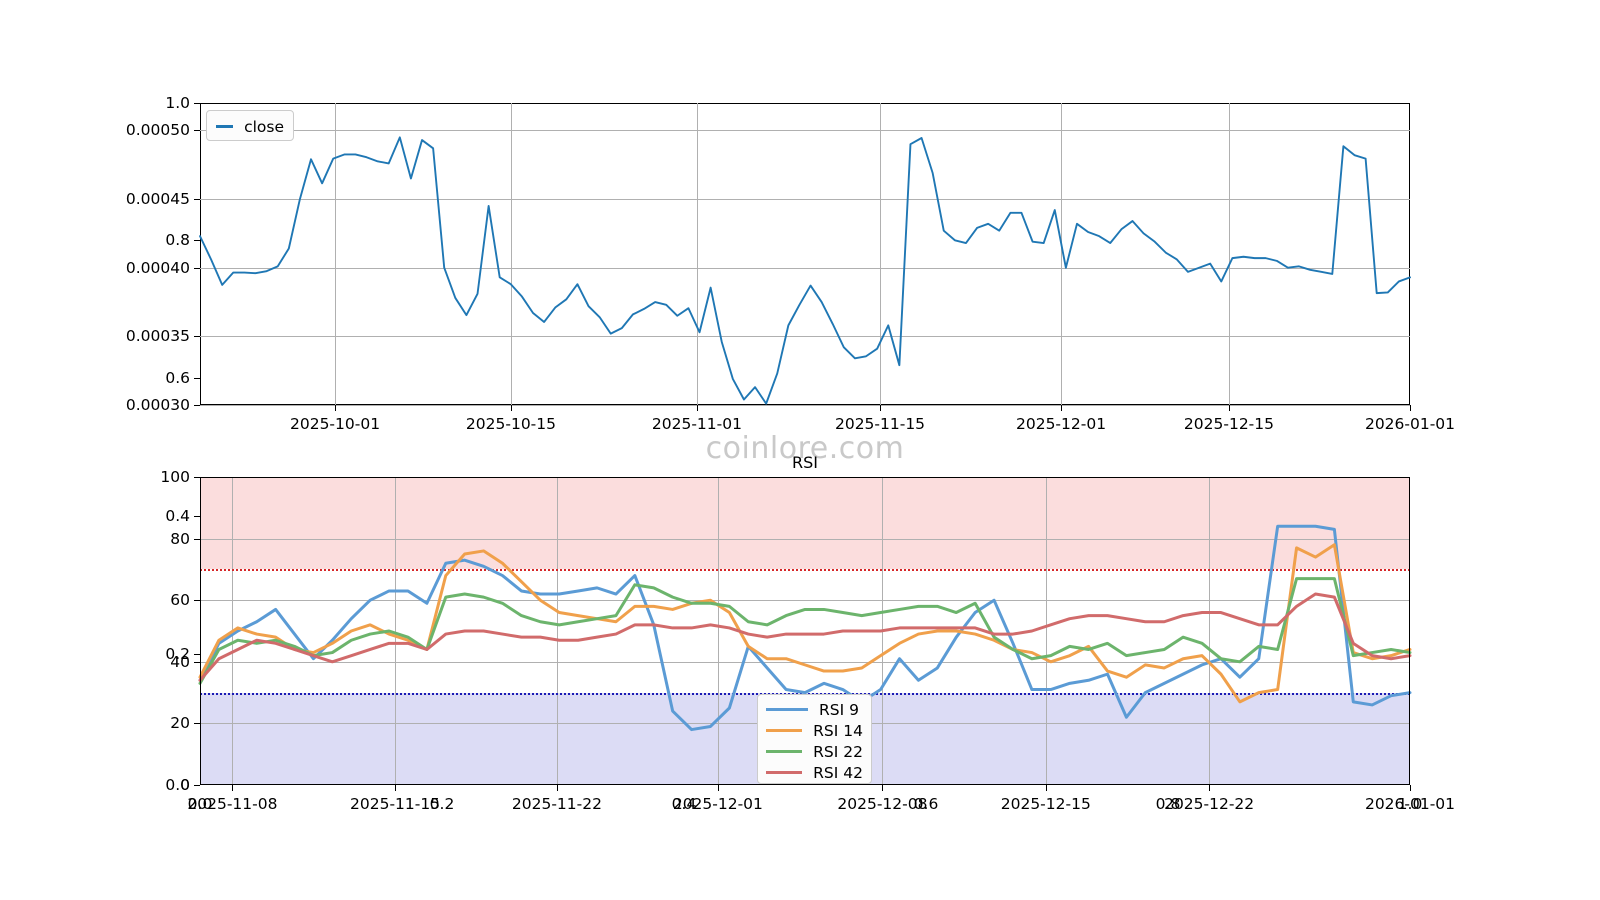 This screenshot has width=1600, height=900. Describe the element at coordinates (784, 751) in the screenshot. I see `legend-swatch-rsi22` at that location.